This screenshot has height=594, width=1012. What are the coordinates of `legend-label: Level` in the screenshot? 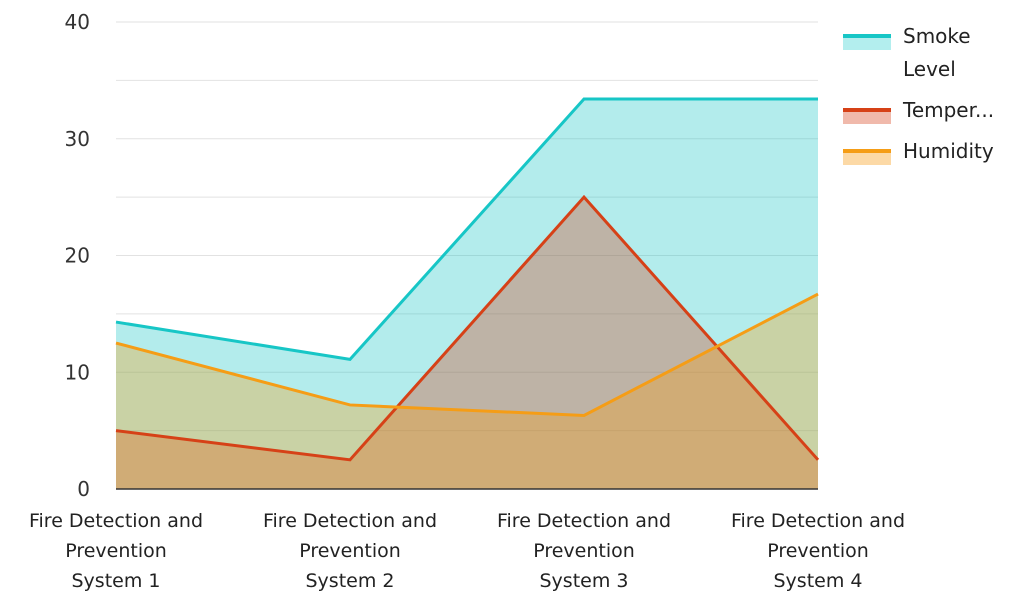 It's located at (929, 69).